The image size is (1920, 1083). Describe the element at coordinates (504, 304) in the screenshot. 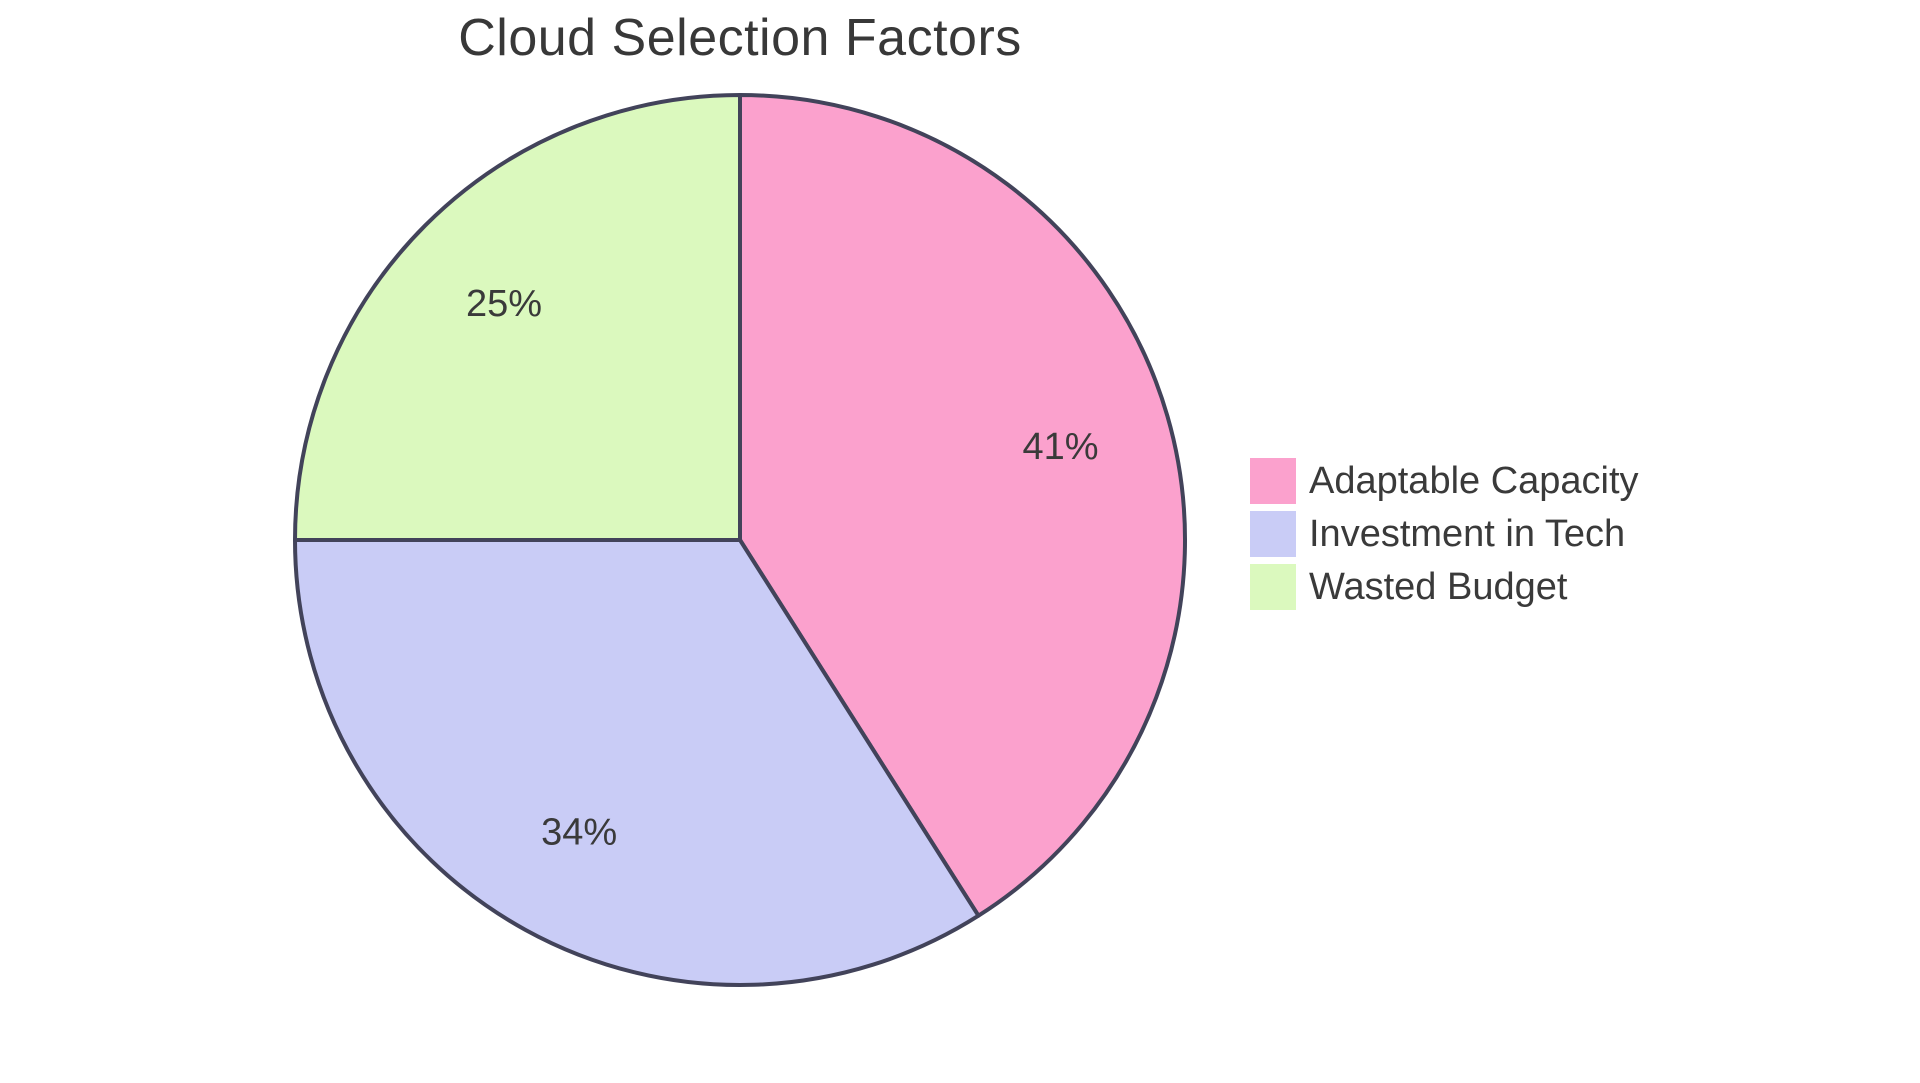

I see `pie-slice-percentage-label: 25%` at that location.